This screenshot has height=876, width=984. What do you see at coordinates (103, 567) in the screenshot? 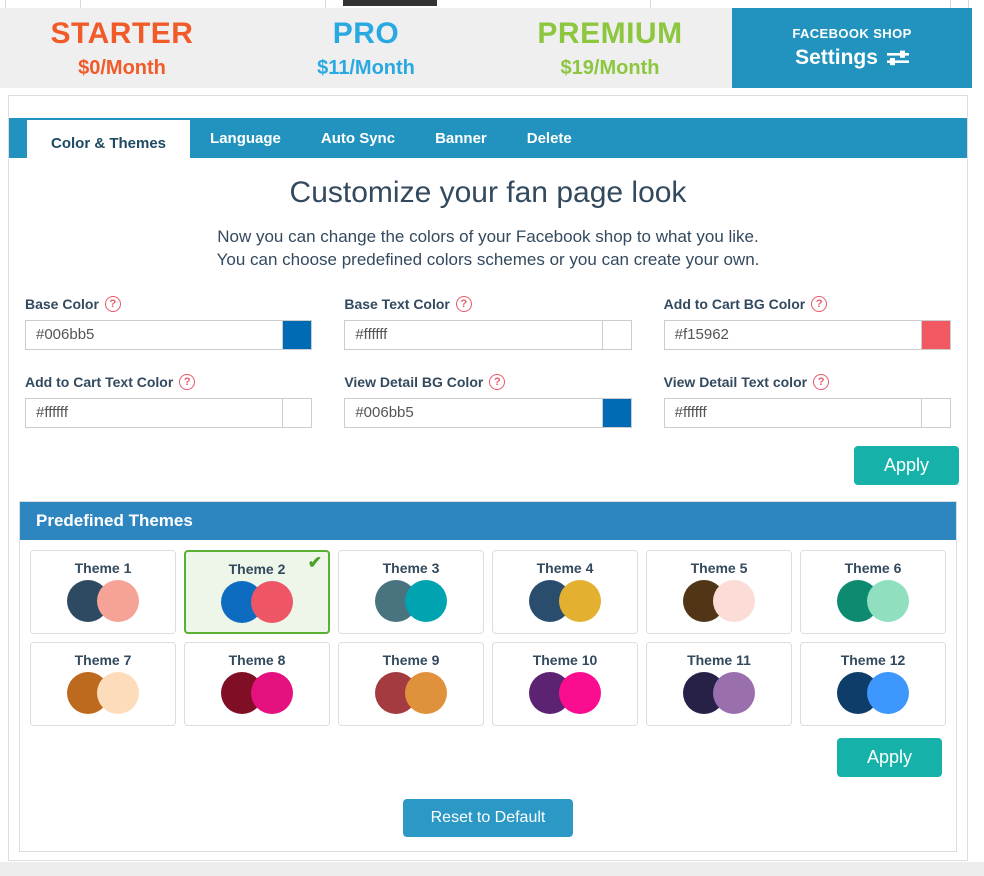
I see `theme-name: Theme 1` at bounding box center [103, 567].